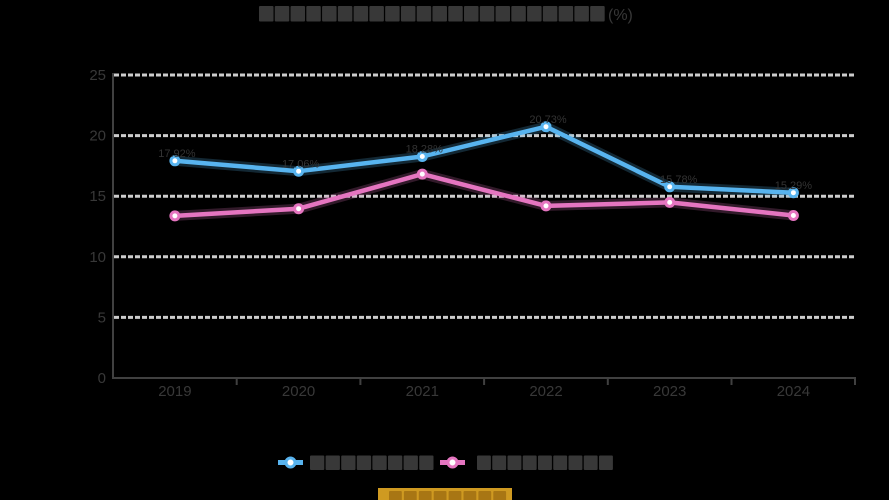 This screenshot has width=889, height=500. I want to click on svg-text: 2024, so click(793, 391).